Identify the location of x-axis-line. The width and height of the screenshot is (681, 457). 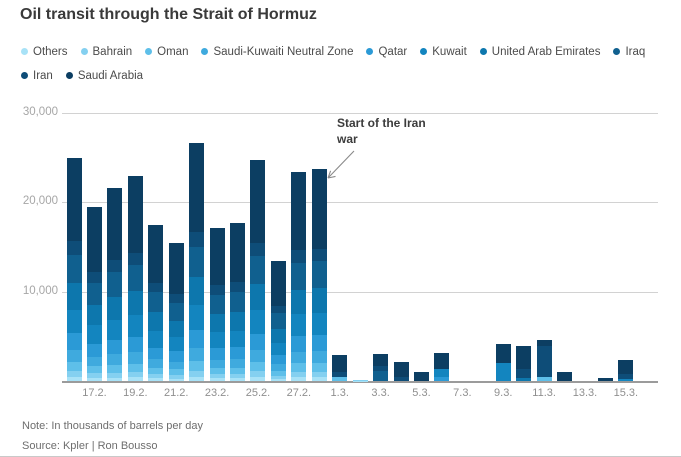
(360, 382).